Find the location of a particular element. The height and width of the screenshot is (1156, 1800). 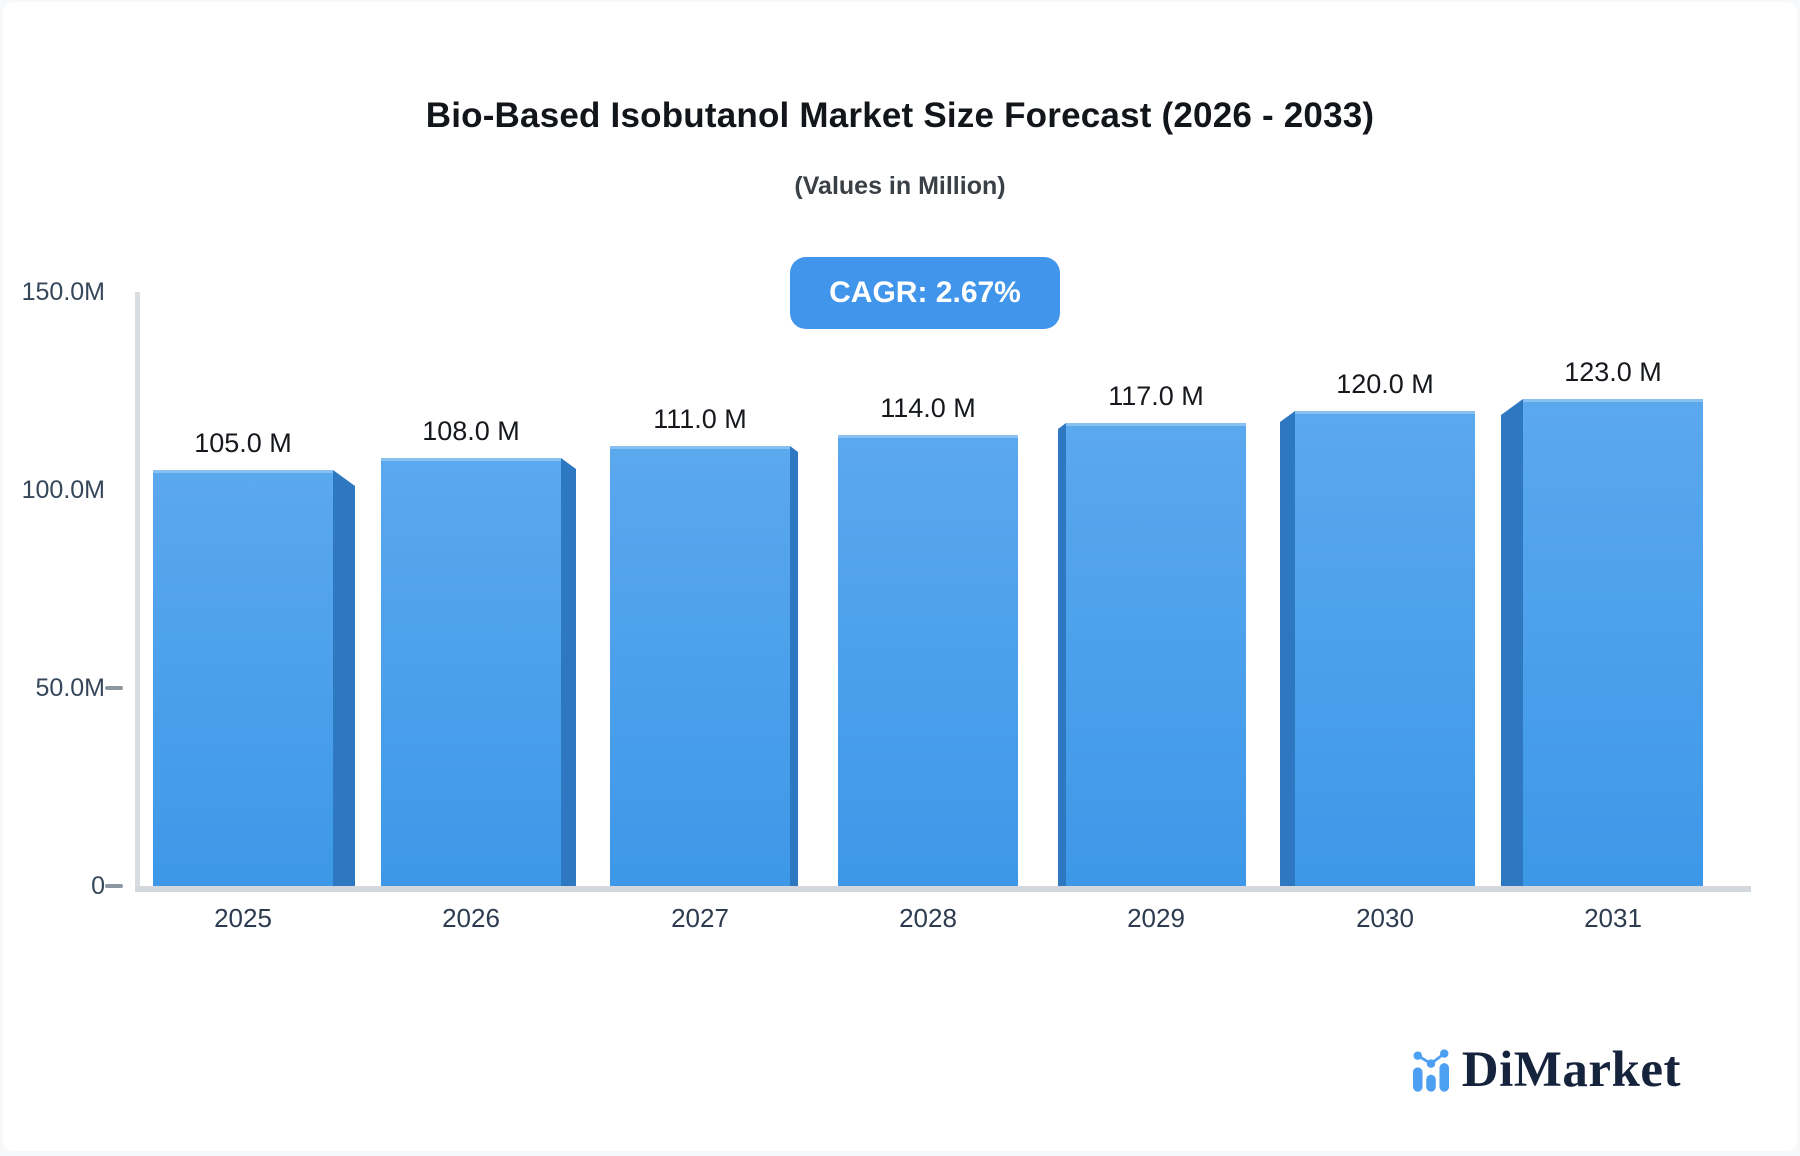

x-axis-baseline is located at coordinates (943, 889).